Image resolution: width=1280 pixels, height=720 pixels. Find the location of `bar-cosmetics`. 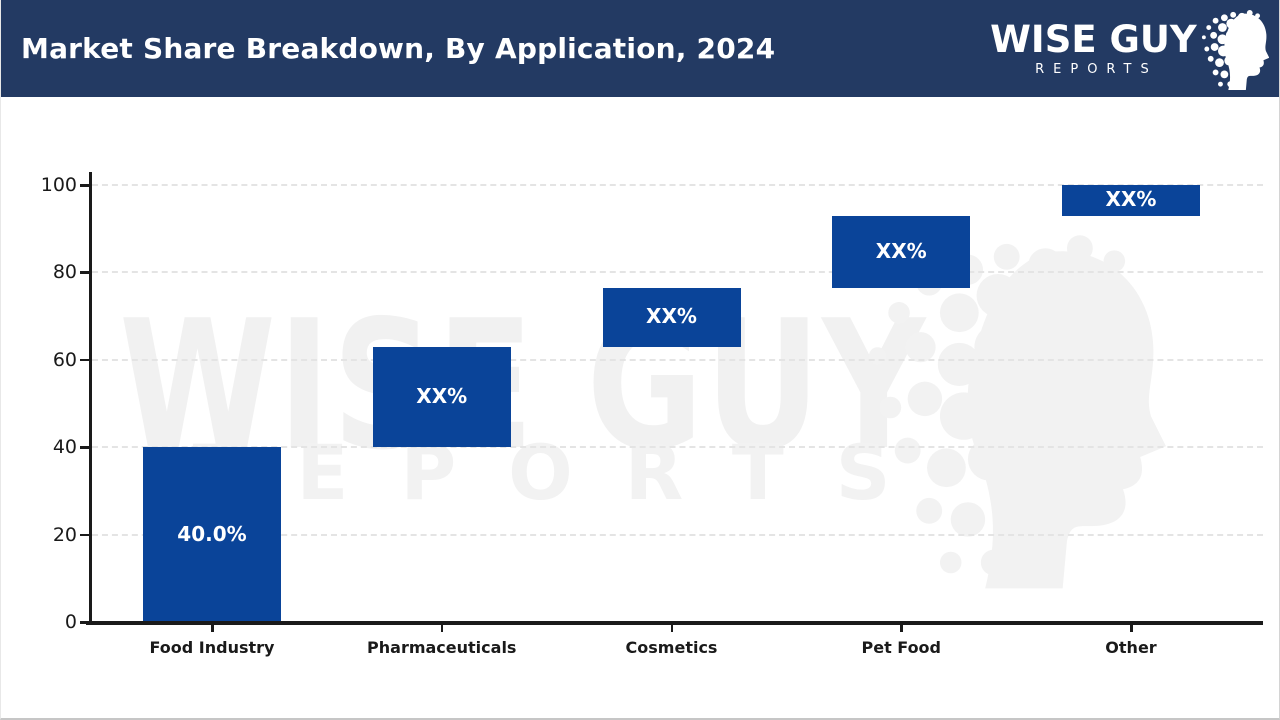

bar-cosmetics is located at coordinates (671, 317).